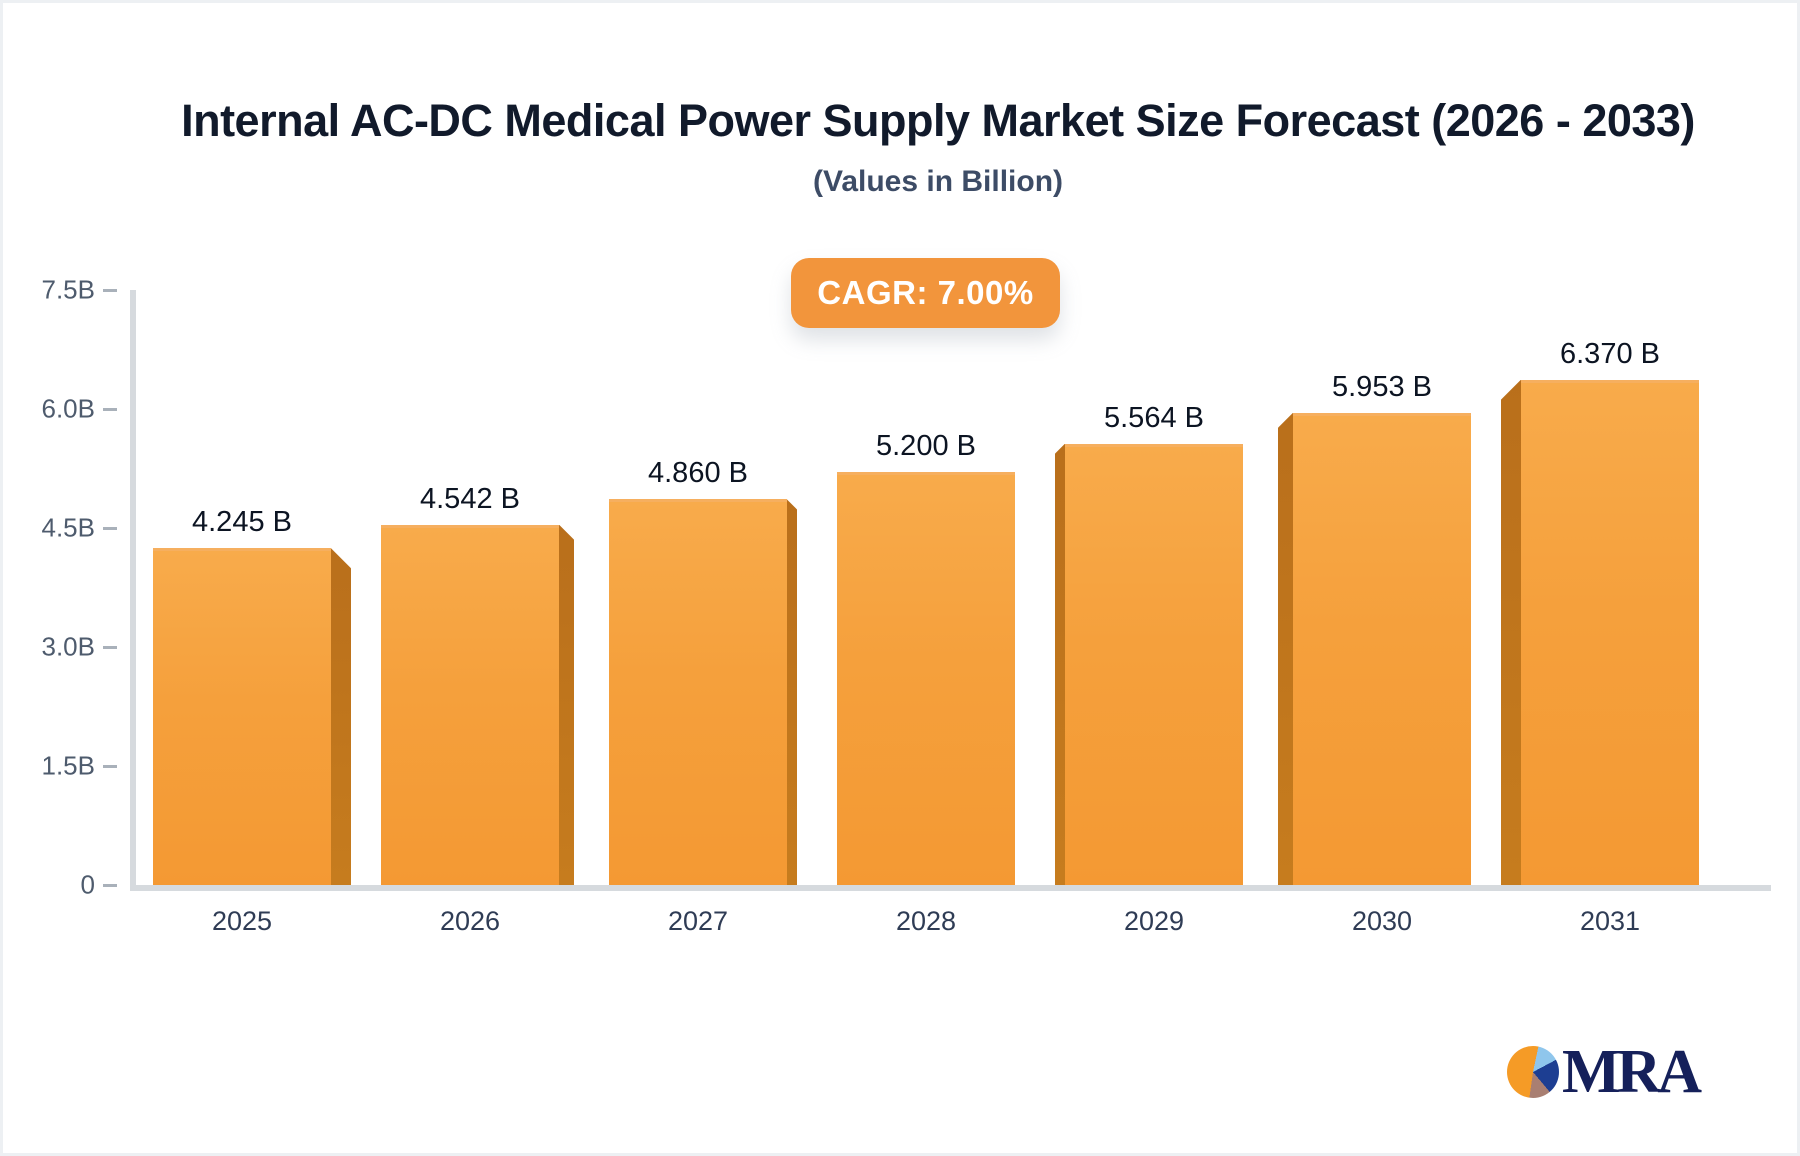  I want to click on cagr-badge-label: CAGR: 7.00%, so click(925, 292).